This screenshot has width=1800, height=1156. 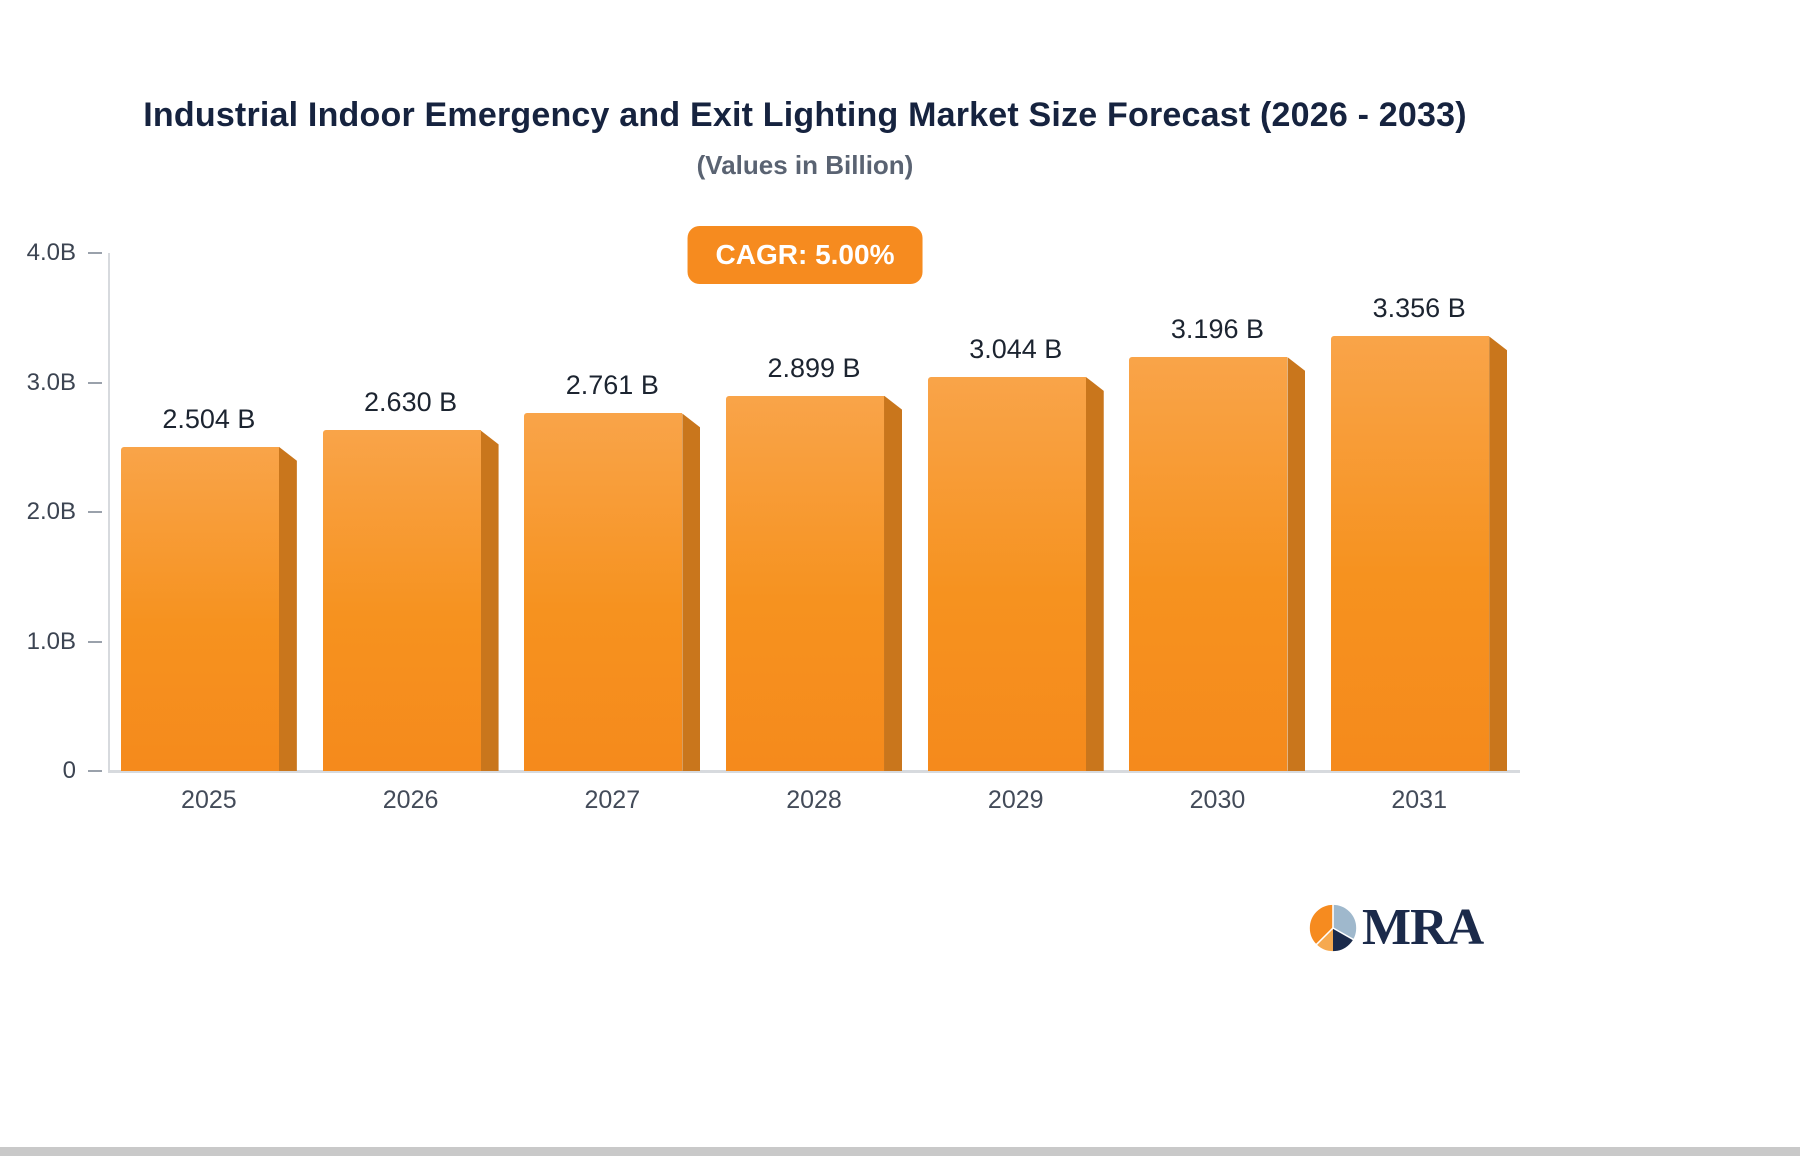 What do you see at coordinates (51, 382) in the screenshot?
I see `y-tick-label: 3.0B` at bounding box center [51, 382].